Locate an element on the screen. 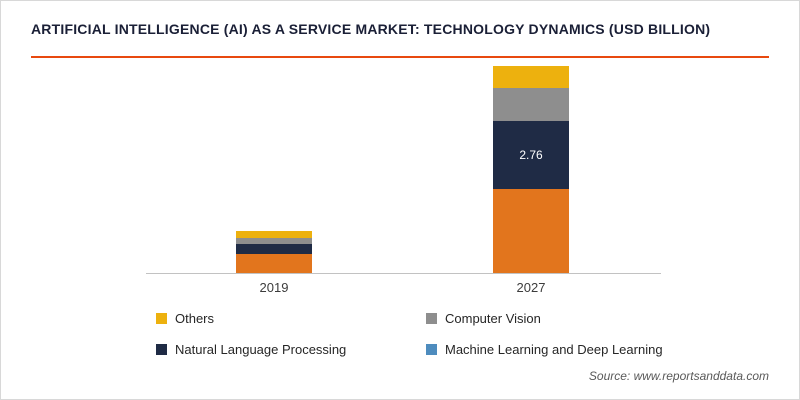 The width and height of the screenshot is (800, 400). title-underline is located at coordinates (400, 57).